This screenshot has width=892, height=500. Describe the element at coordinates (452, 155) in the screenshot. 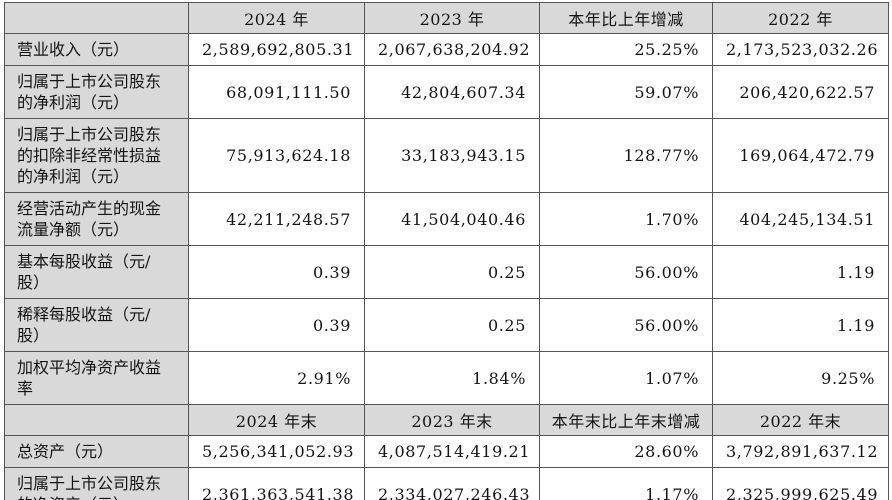

I see `cell-net-profit-deducted-2023: 33,183,943.15` at that location.